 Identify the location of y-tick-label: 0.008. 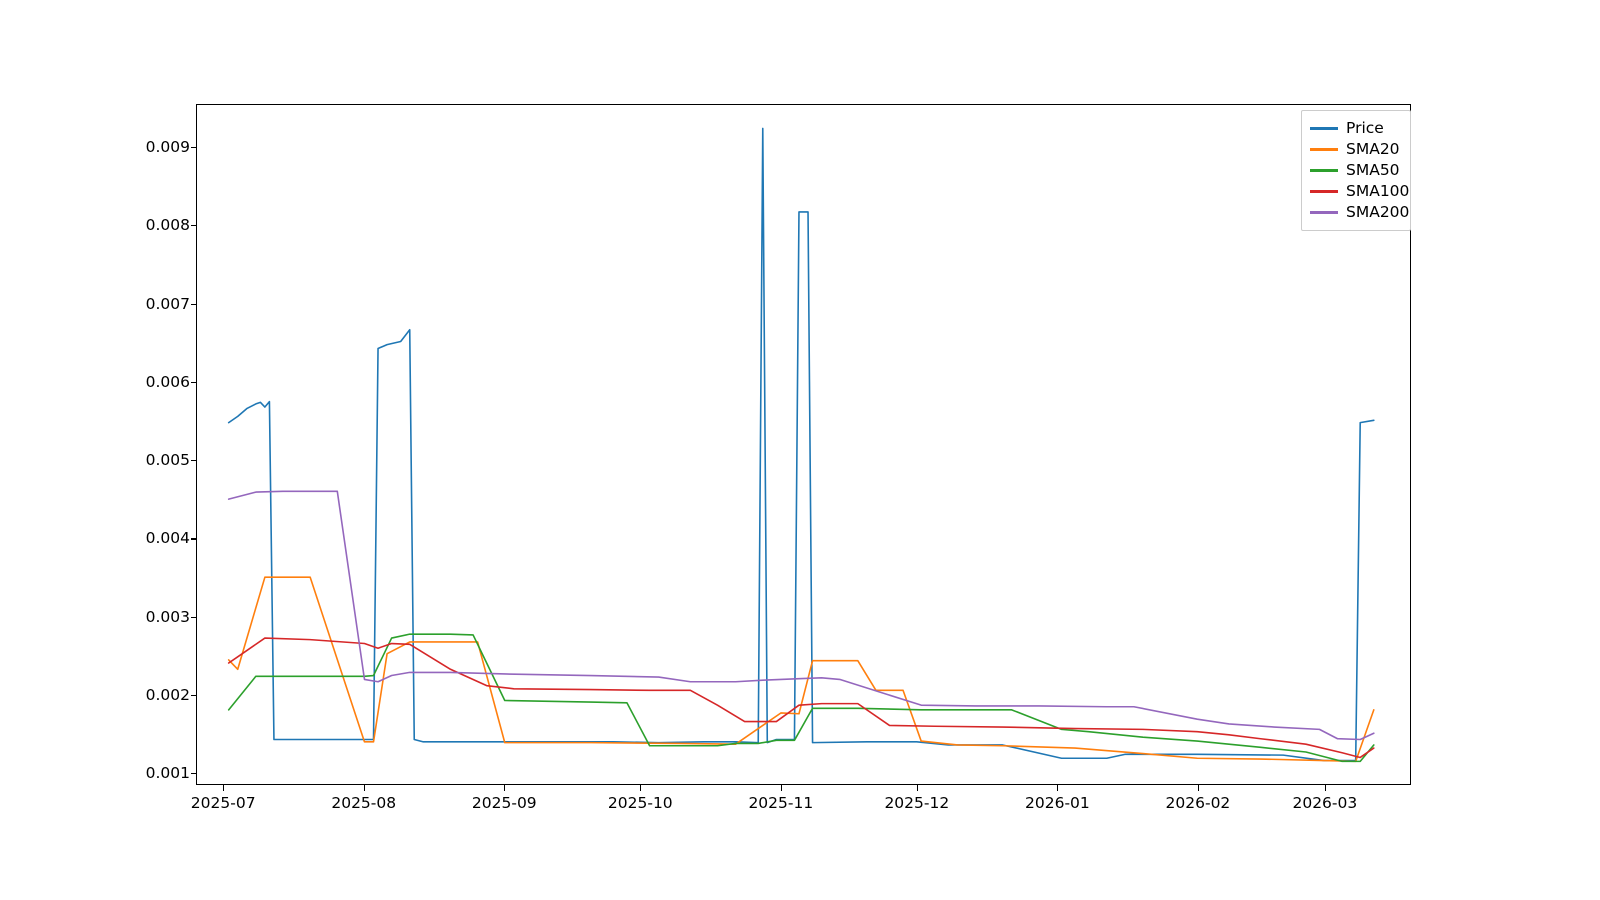
(167, 225).